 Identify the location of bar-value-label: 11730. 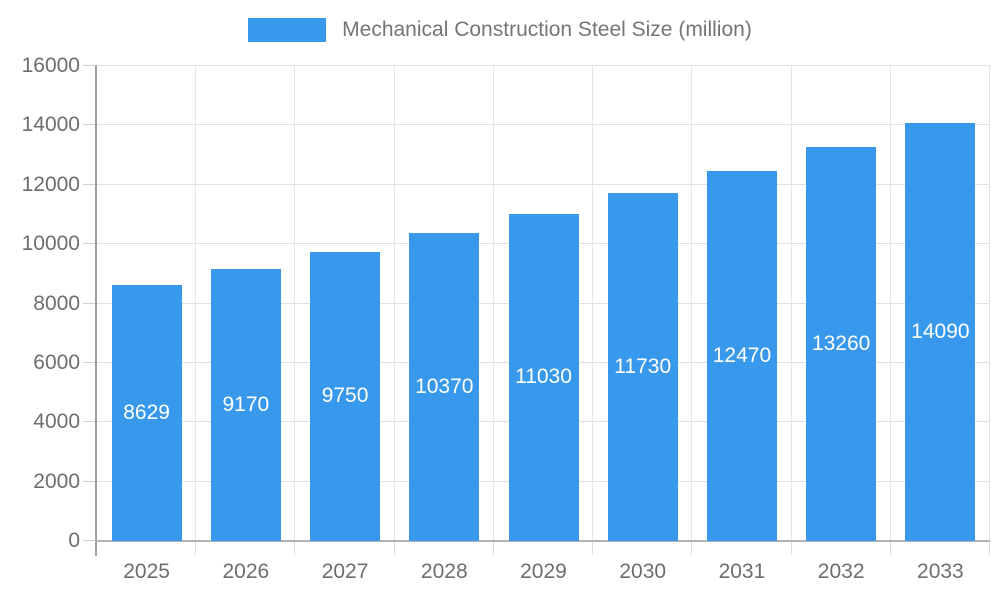
(643, 366).